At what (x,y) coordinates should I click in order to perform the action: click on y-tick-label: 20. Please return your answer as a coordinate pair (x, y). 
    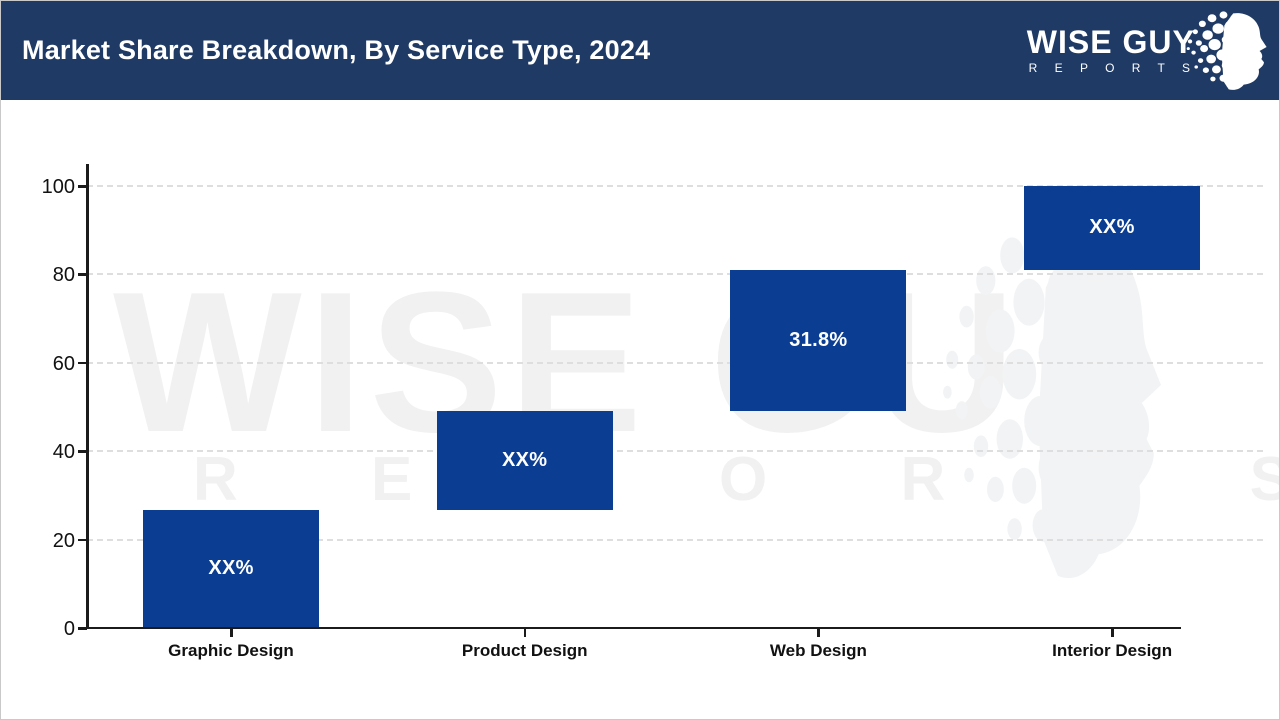
    Looking at the image, I should click on (63, 540).